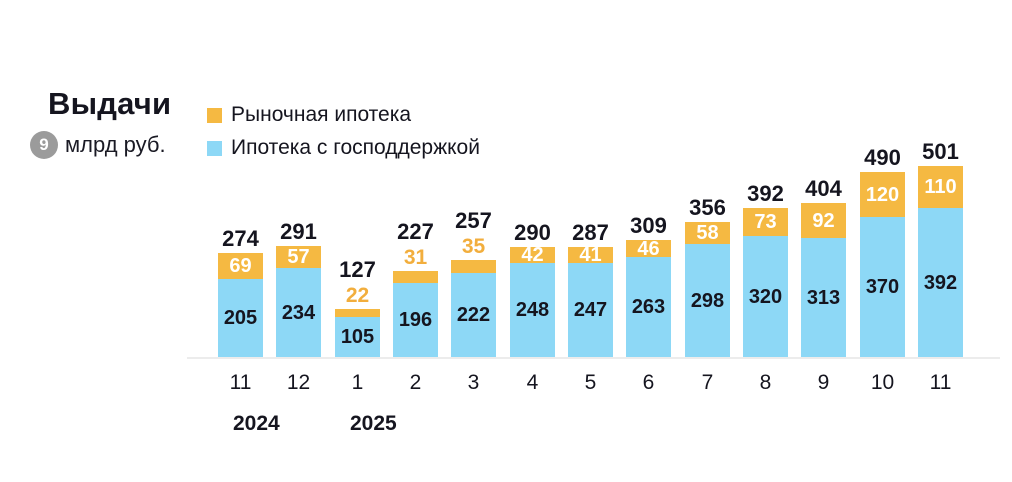  I want to click on unit-row: 9 млрд руб., so click(98, 145).